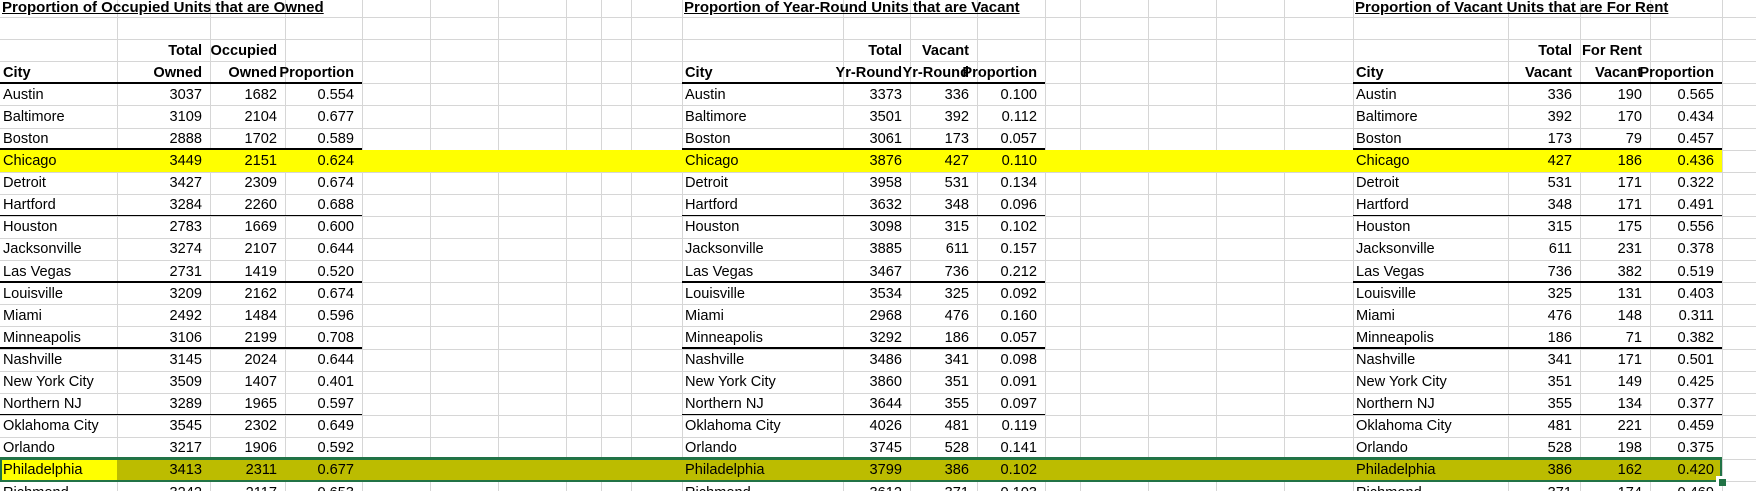  What do you see at coordinates (48, 382) in the screenshot?
I see `city-cell: New York City` at bounding box center [48, 382].